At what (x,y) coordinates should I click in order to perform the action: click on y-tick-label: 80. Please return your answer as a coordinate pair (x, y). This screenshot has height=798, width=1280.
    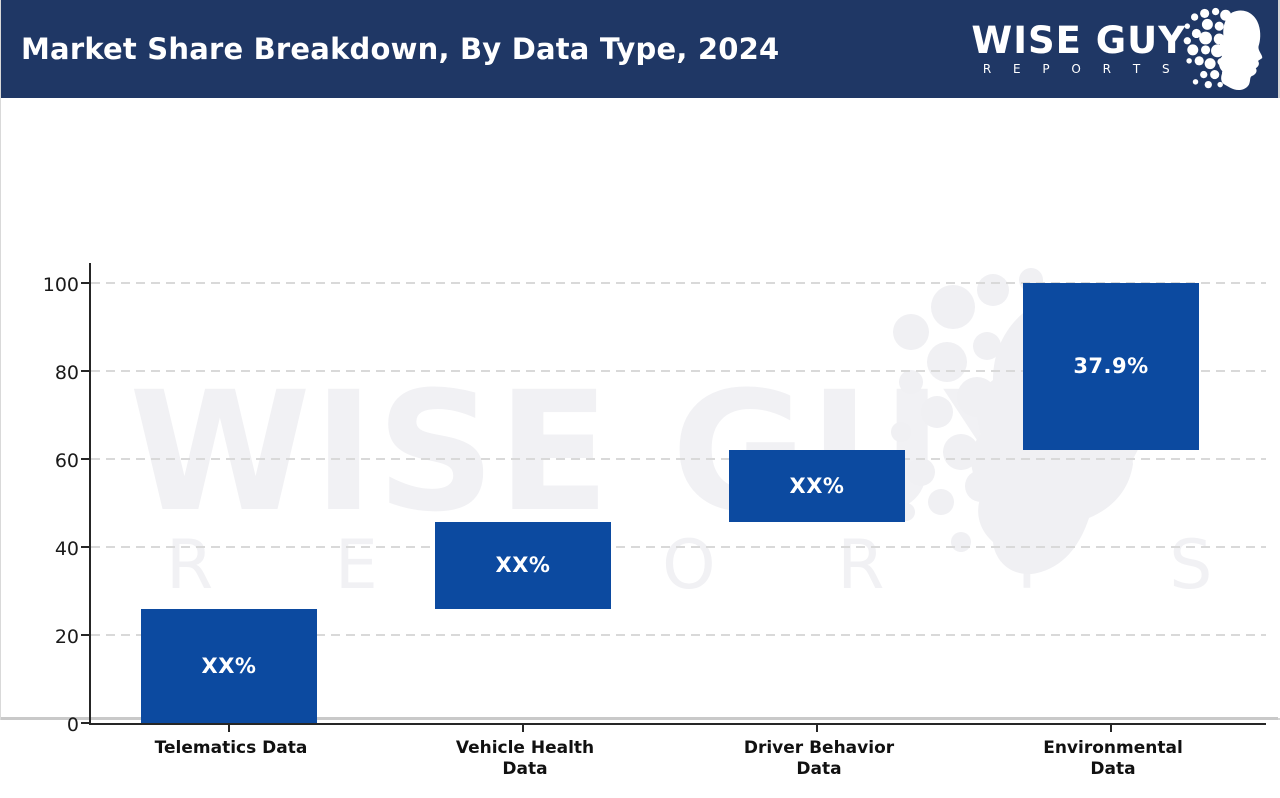
    Looking at the image, I should click on (66, 373).